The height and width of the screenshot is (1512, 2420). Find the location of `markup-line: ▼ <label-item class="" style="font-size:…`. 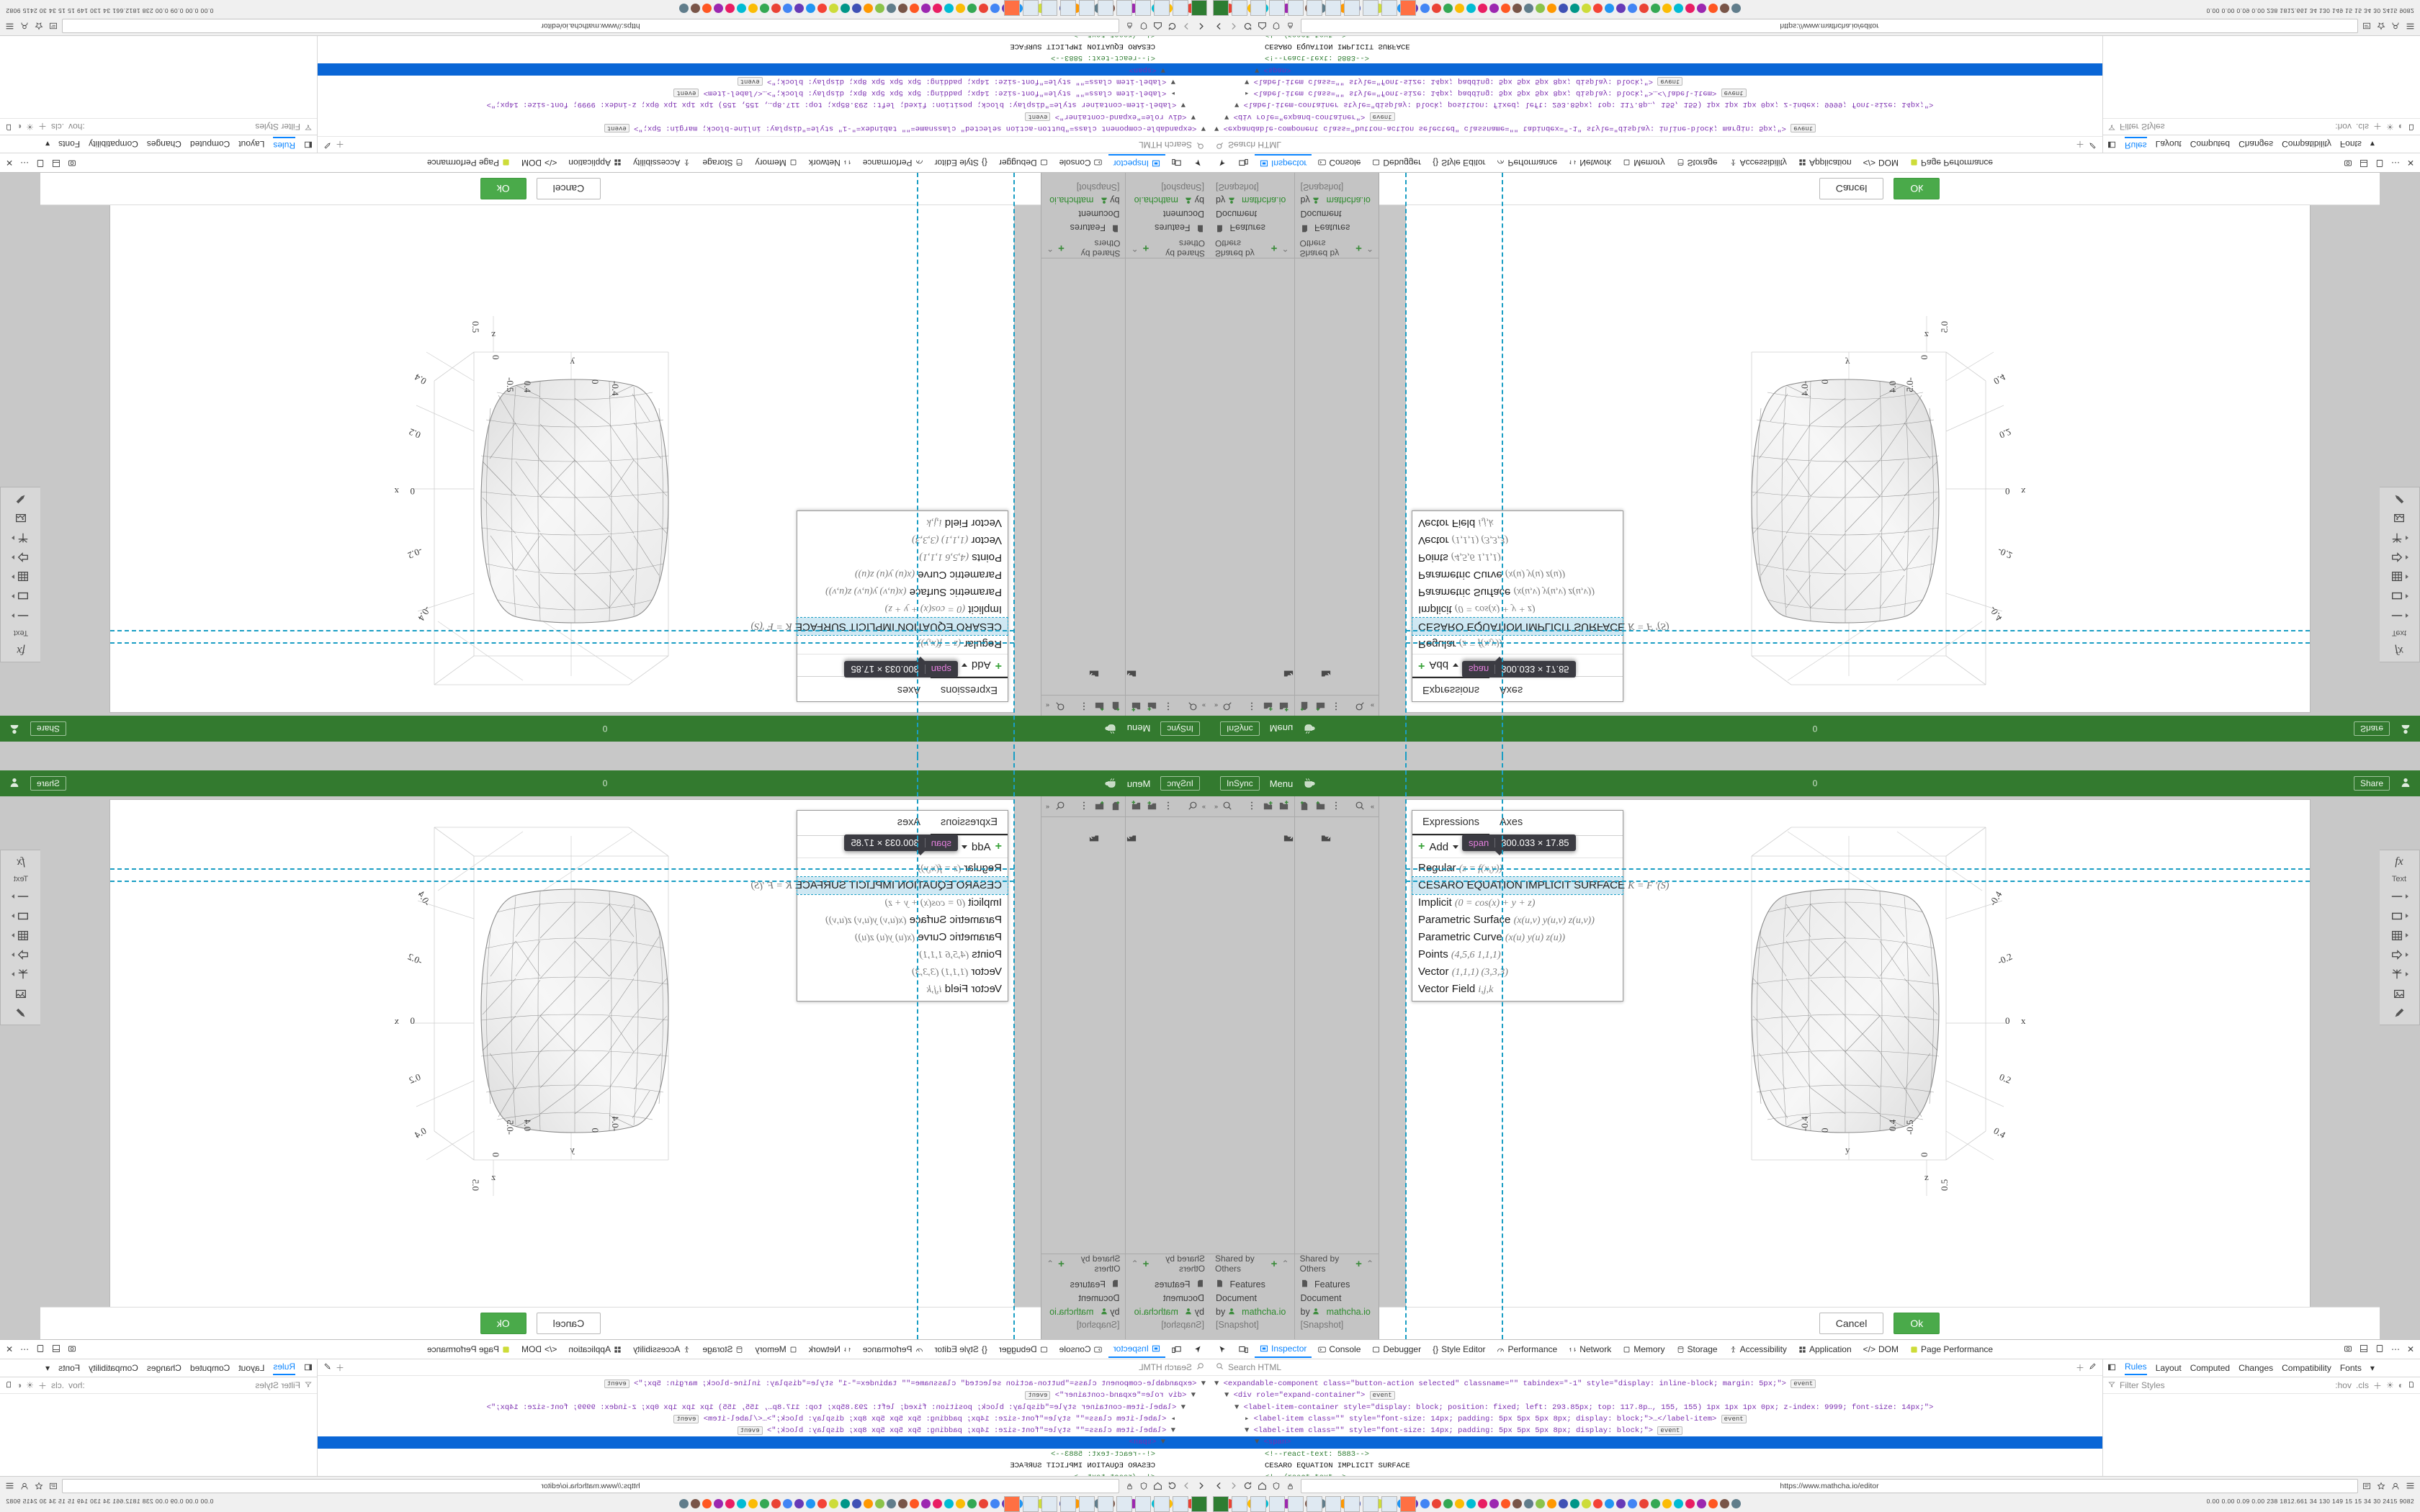

markup-line: ▼ <label-item class="" style="font-size:… is located at coordinates (764, 81).